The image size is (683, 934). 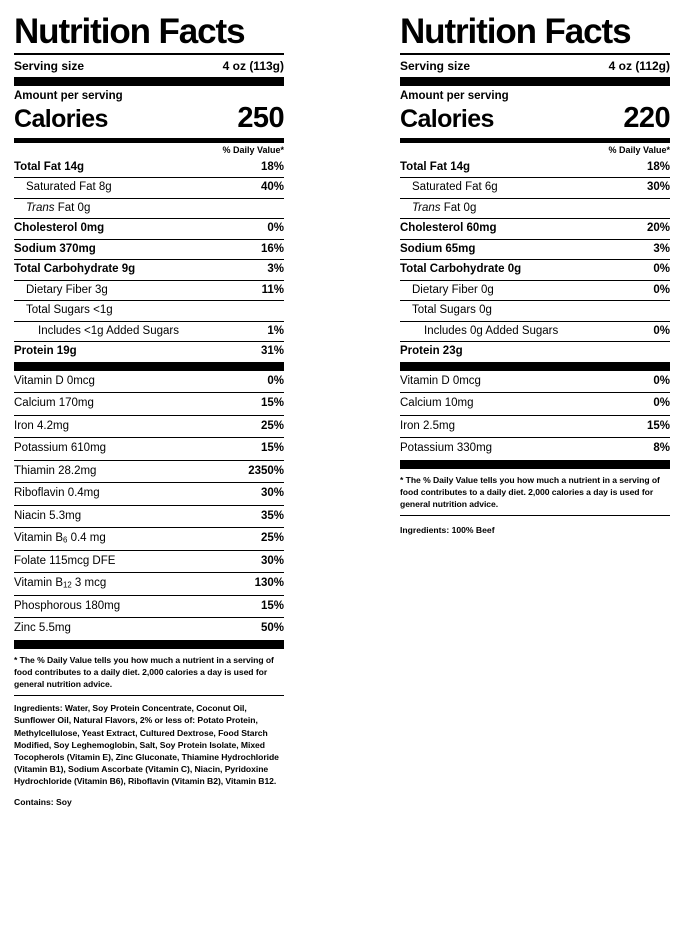 I want to click on calories-row: Calories 220, so click(x=535, y=119).